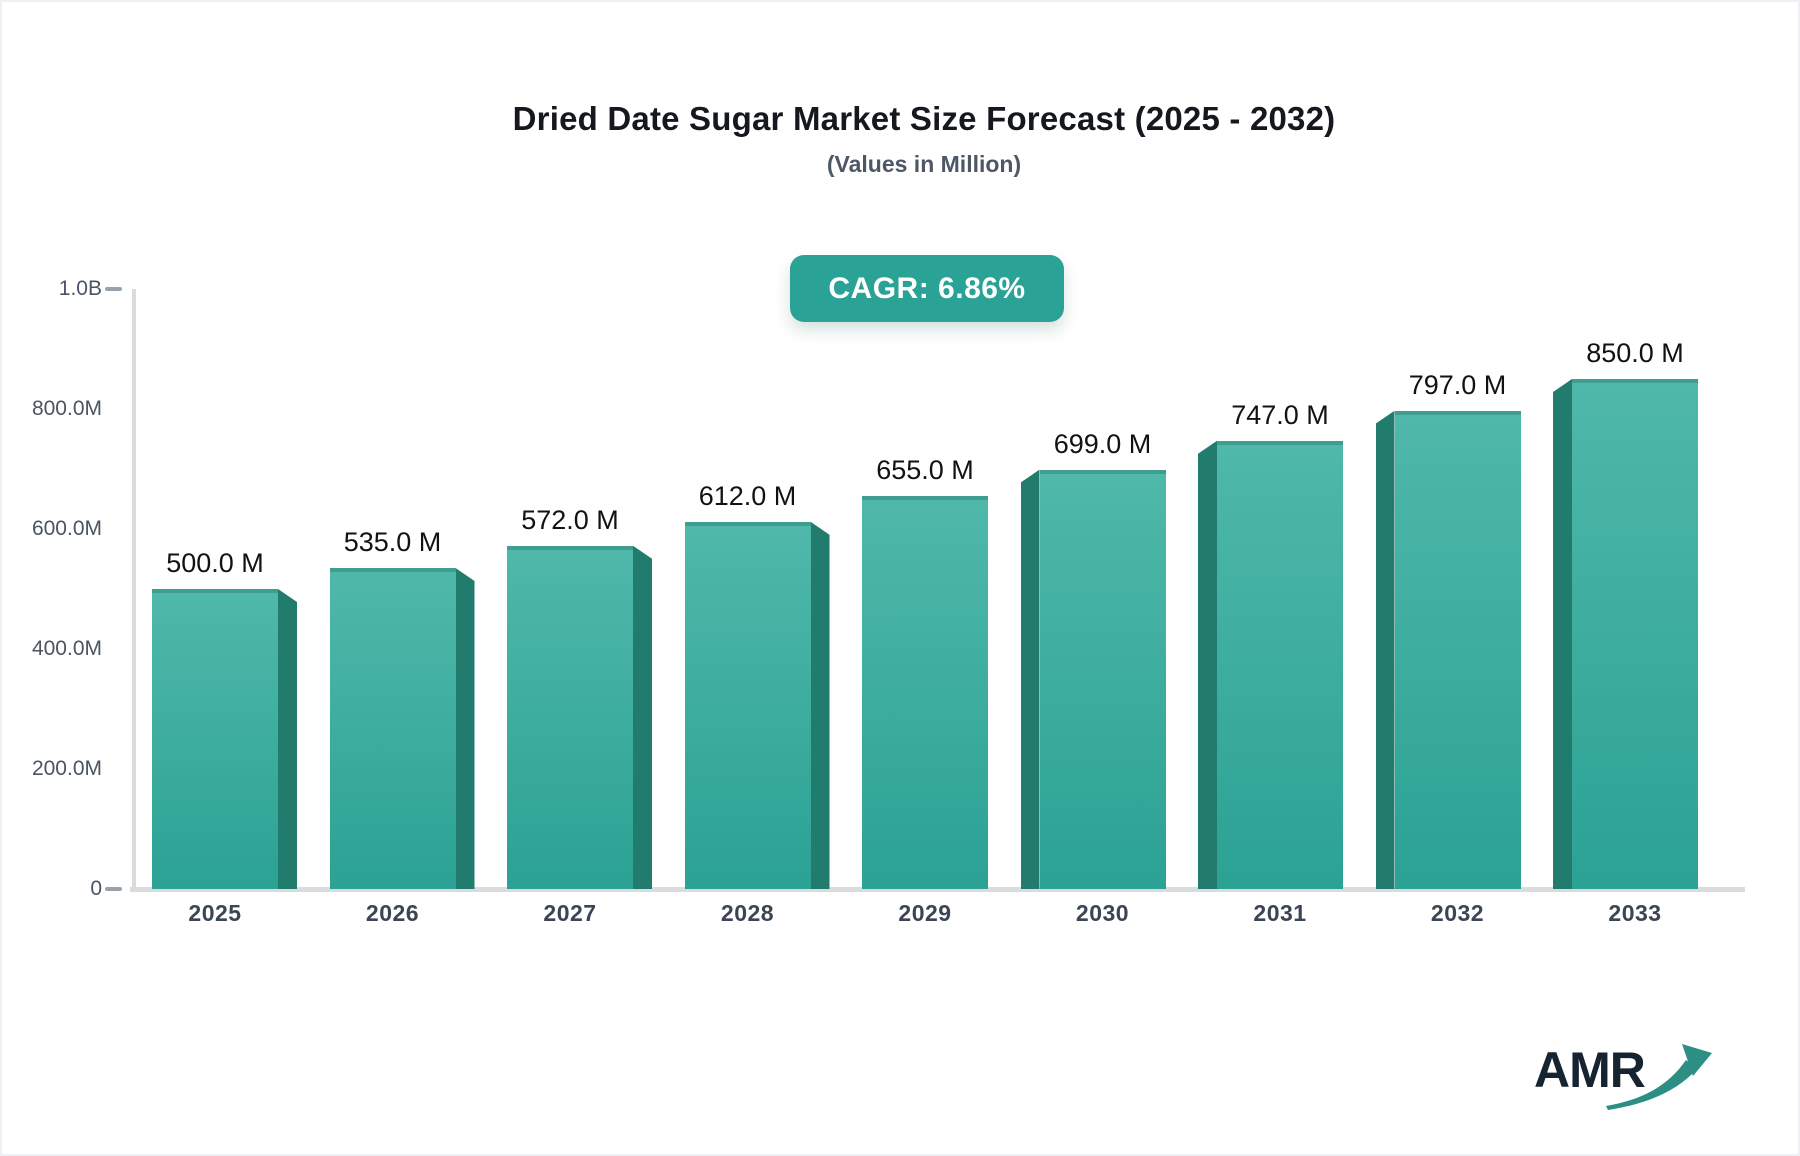 This screenshot has width=1800, height=1156. Describe the element at coordinates (1280, 913) in the screenshot. I see `x-axis-label: 2031` at that location.